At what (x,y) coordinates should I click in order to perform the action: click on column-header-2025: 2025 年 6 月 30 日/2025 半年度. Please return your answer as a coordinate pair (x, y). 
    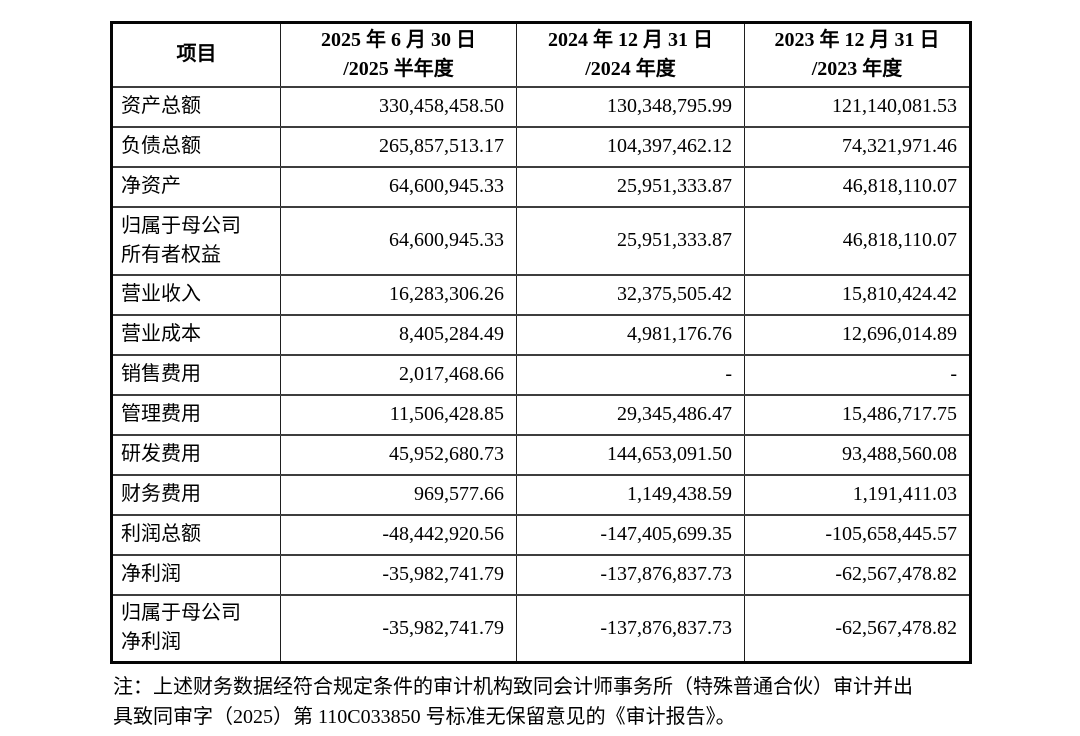
    Looking at the image, I should click on (398, 54).